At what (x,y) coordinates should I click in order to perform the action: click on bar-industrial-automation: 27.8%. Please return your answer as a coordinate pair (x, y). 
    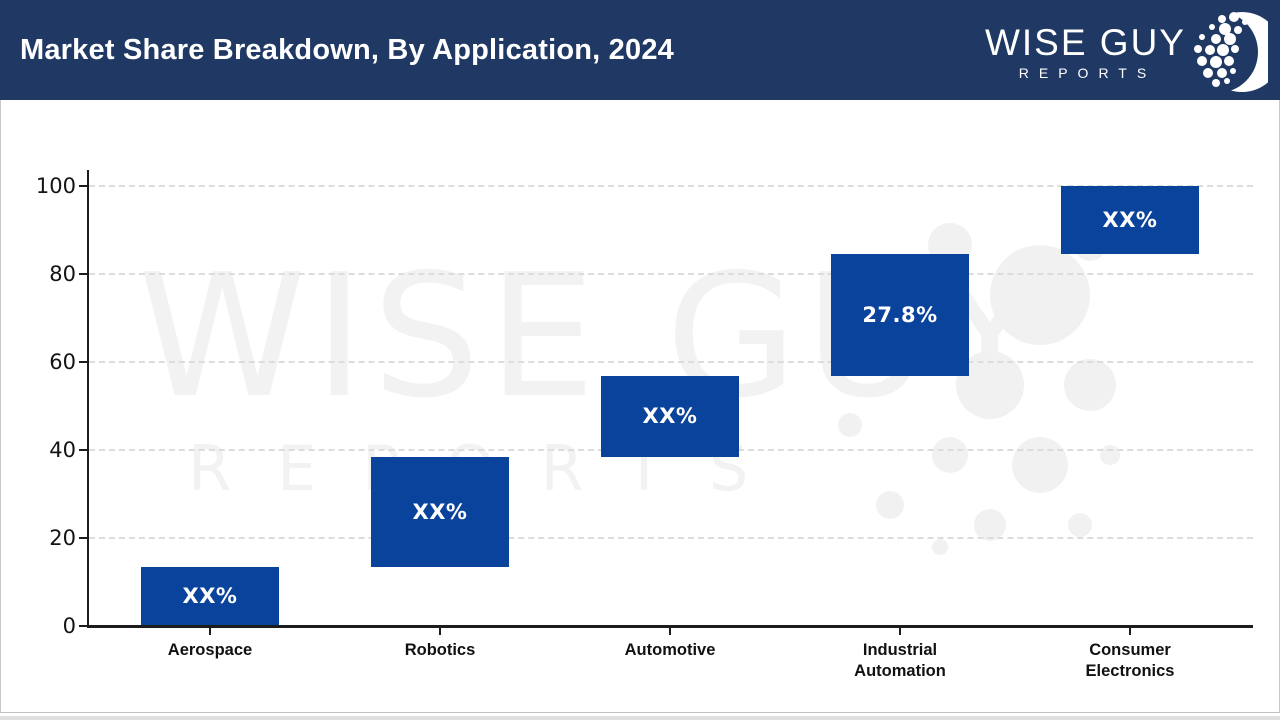
    Looking at the image, I should click on (900, 315).